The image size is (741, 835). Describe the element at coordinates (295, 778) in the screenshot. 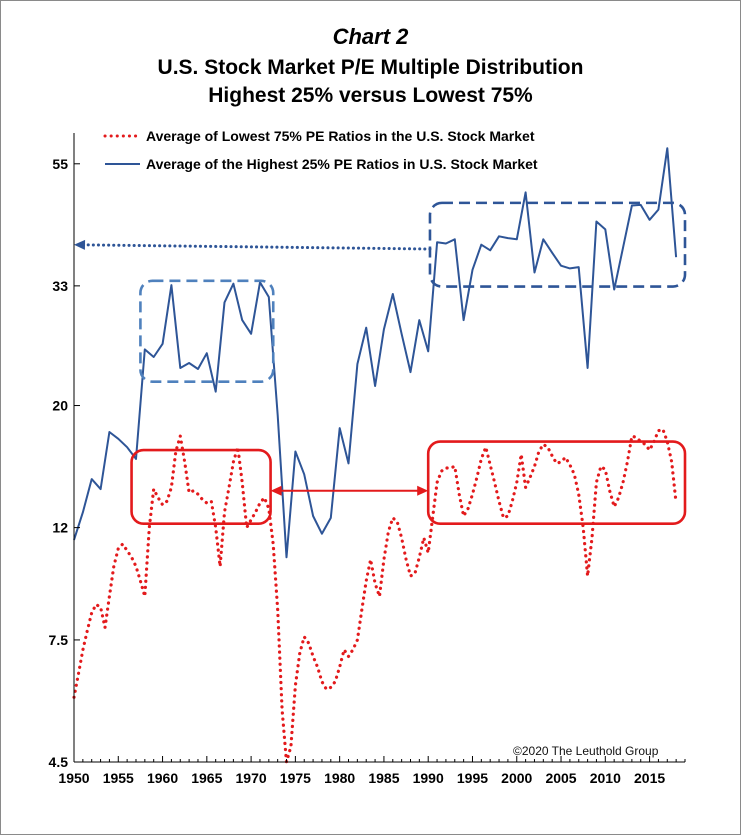

I see `x-tick-label: 1975` at that location.